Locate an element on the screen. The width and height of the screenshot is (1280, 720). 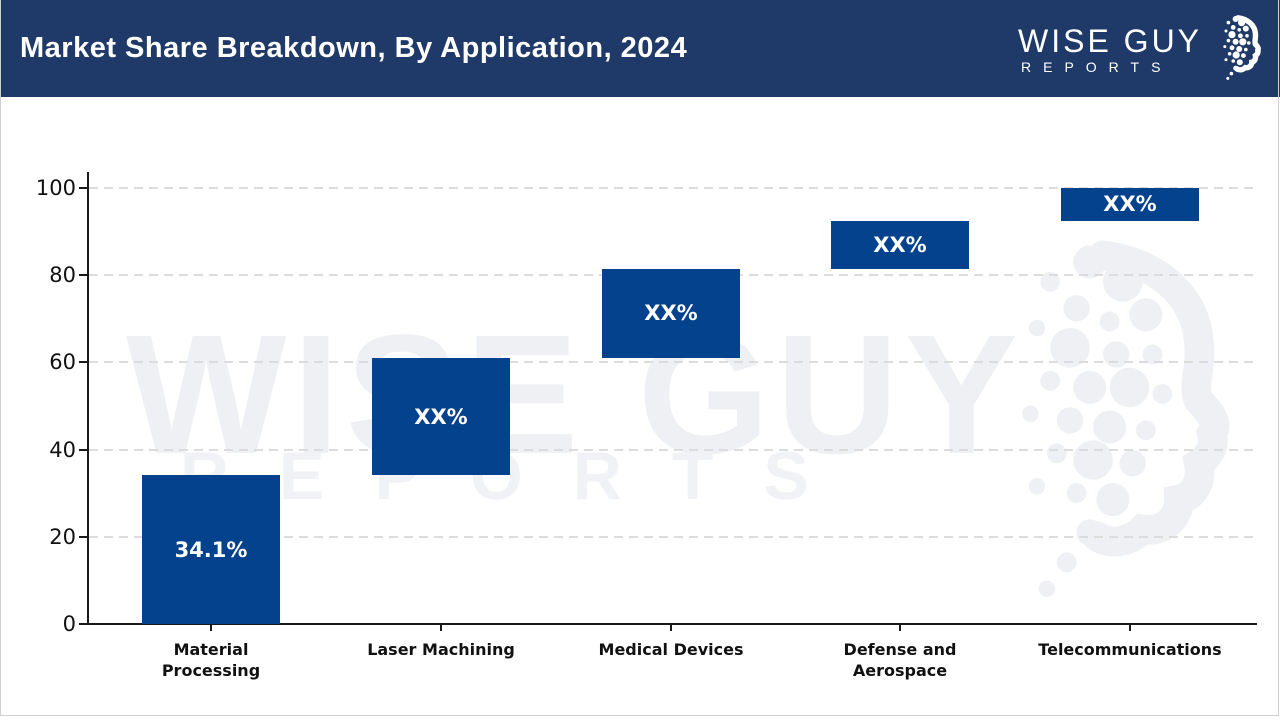
y-tick-label-80: 80 is located at coordinates (62, 275).